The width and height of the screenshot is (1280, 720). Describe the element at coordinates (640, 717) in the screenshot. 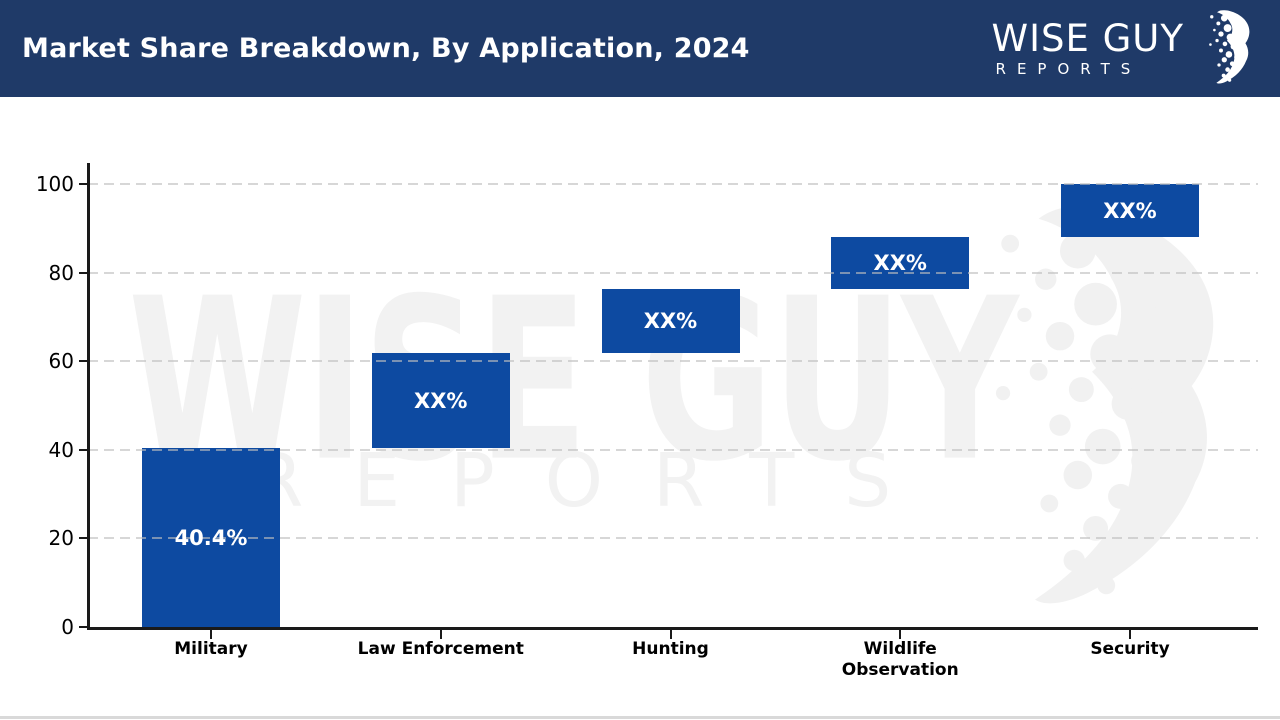

I see `bottom-border` at that location.